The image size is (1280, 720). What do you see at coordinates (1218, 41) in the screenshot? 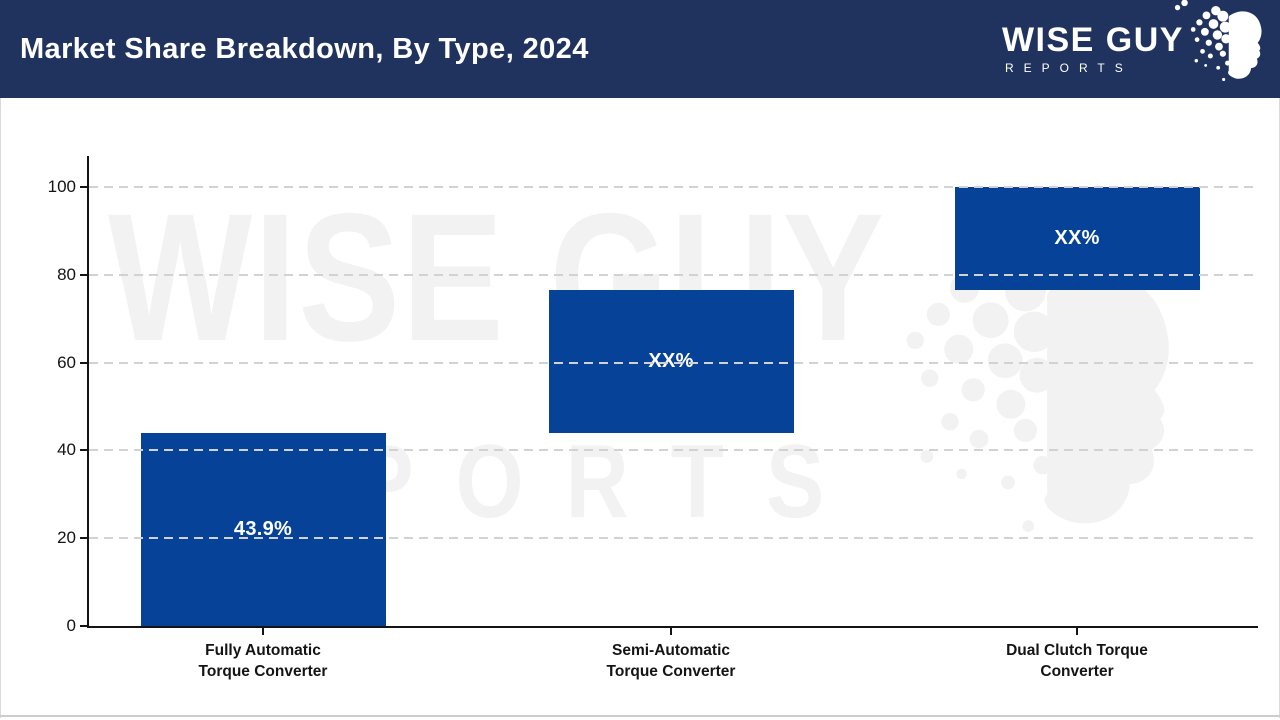
I see `dotted-face-icon` at bounding box center [1218, 41].